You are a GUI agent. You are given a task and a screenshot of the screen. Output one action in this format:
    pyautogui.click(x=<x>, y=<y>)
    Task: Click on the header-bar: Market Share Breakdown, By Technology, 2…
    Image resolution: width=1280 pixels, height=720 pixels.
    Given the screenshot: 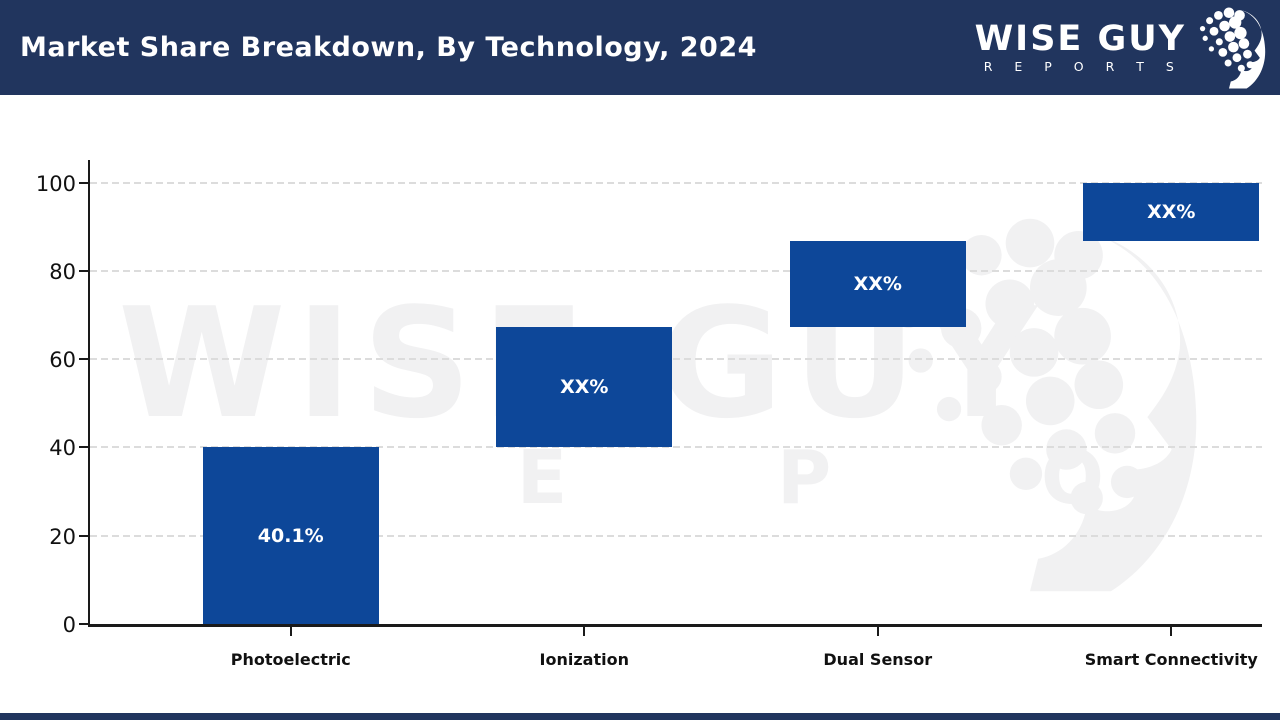 What is the action you would take?
    pyautogui.click(x=640, y=47)
    